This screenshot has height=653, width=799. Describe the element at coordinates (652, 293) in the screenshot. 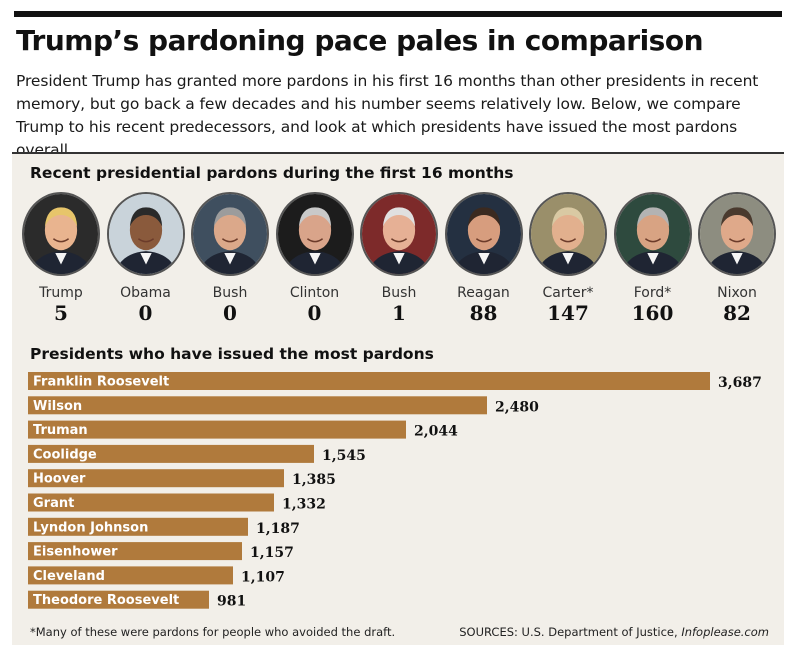

I see `president-name: Ford*` at that location.